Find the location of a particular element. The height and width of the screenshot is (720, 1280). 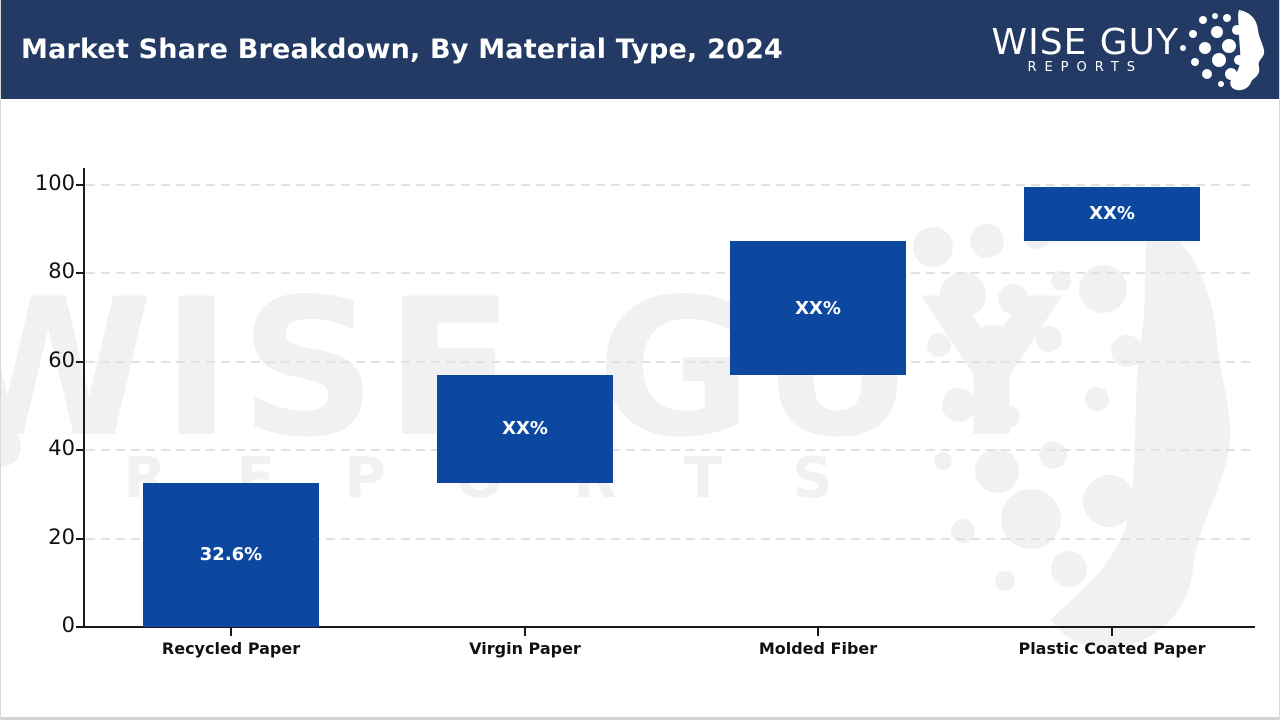

y-axis-tick-label: 0 is located at coordinates (68, 625).